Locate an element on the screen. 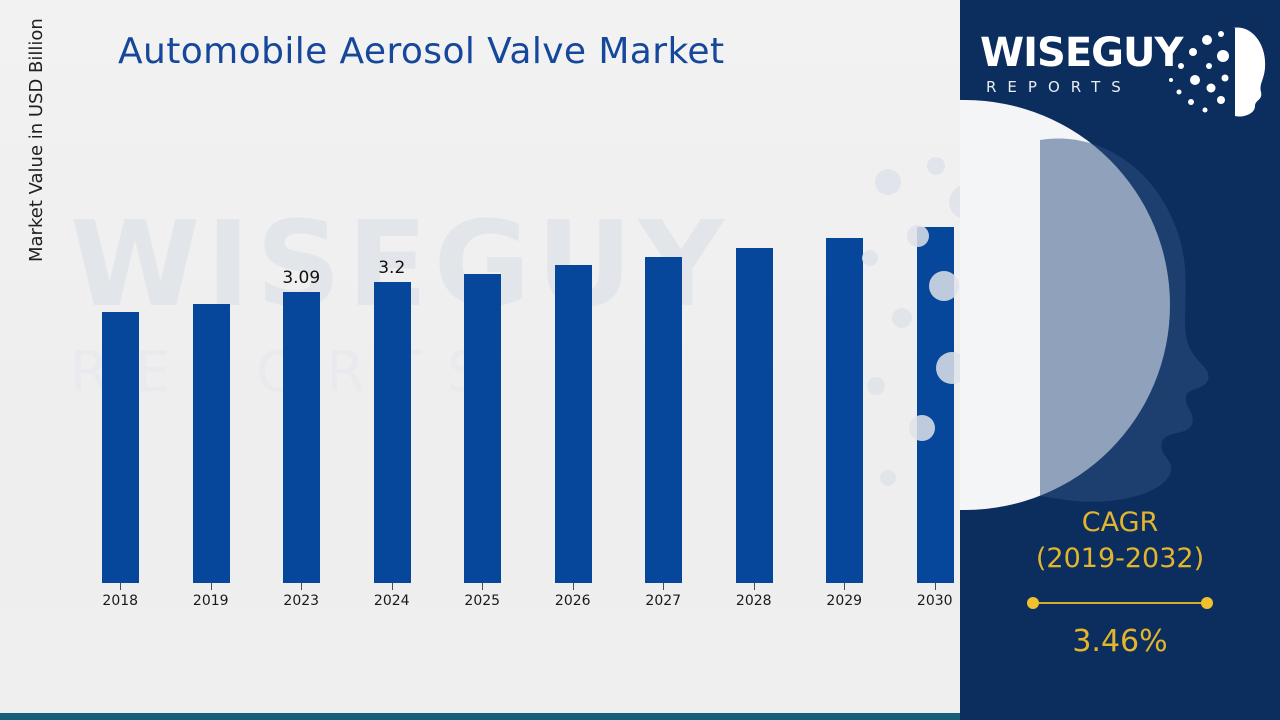  cagr-divider is located at coordinates (1120, 603).